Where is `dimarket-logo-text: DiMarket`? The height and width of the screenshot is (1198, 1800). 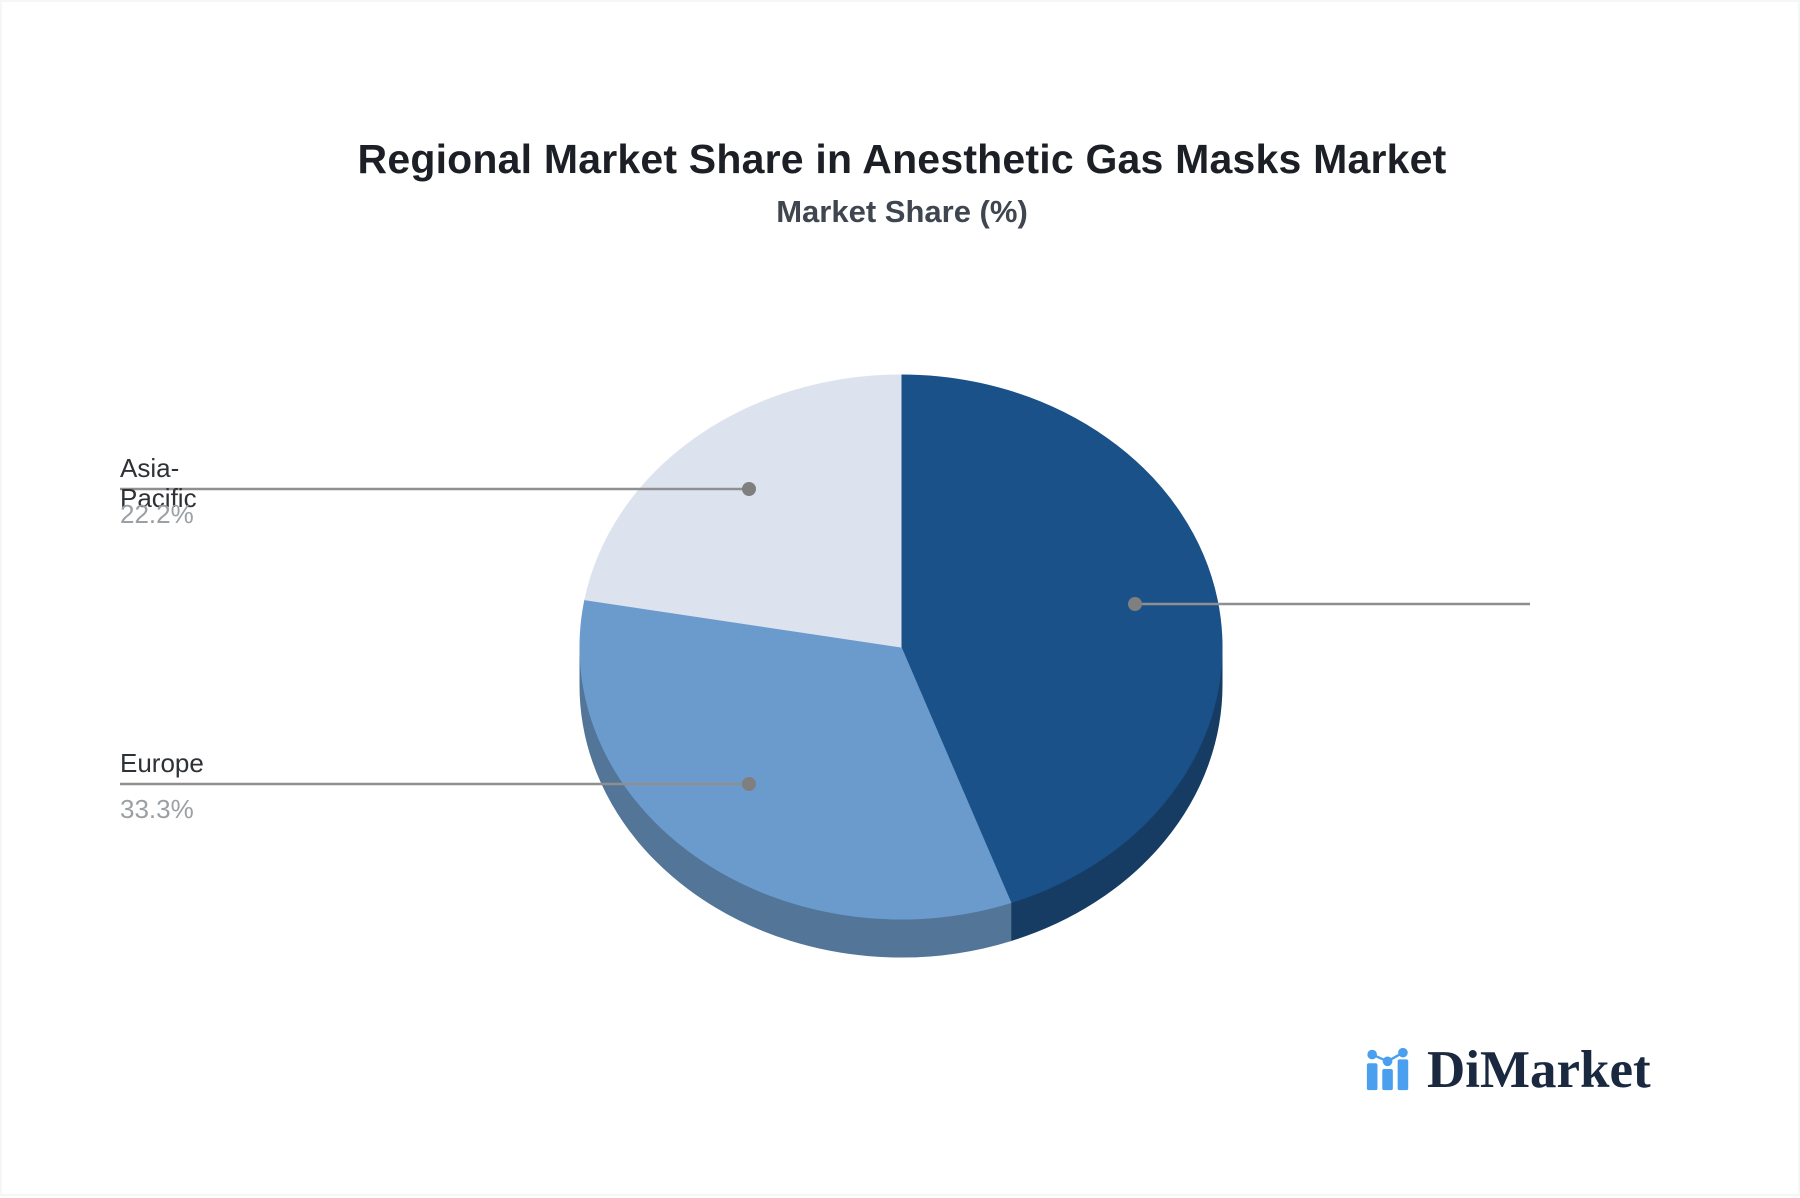 dimarket-logo-text: DiMarket is located at coordinates (1539, 1070).